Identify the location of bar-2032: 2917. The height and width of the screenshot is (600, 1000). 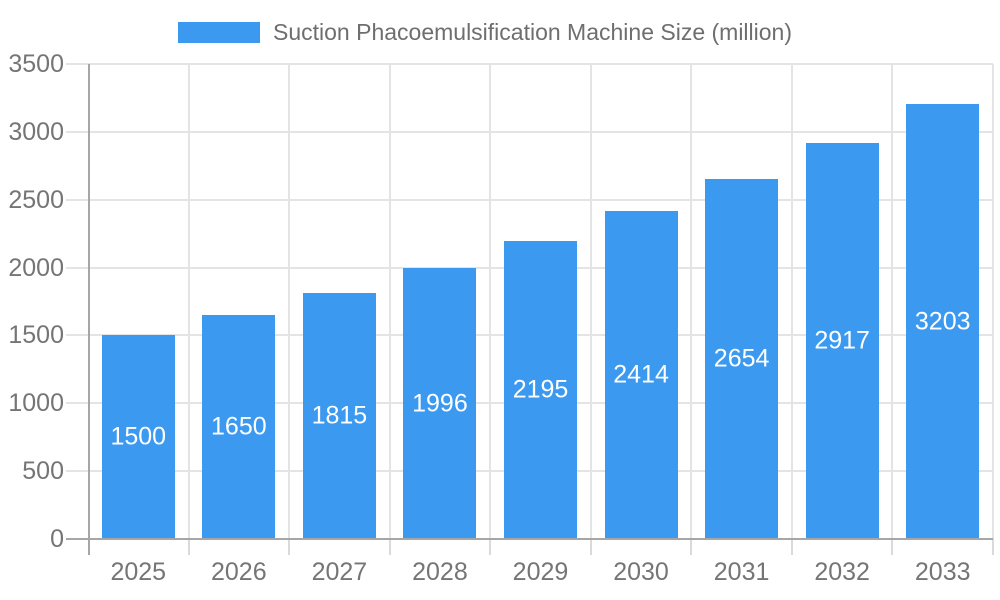
(842, 341).